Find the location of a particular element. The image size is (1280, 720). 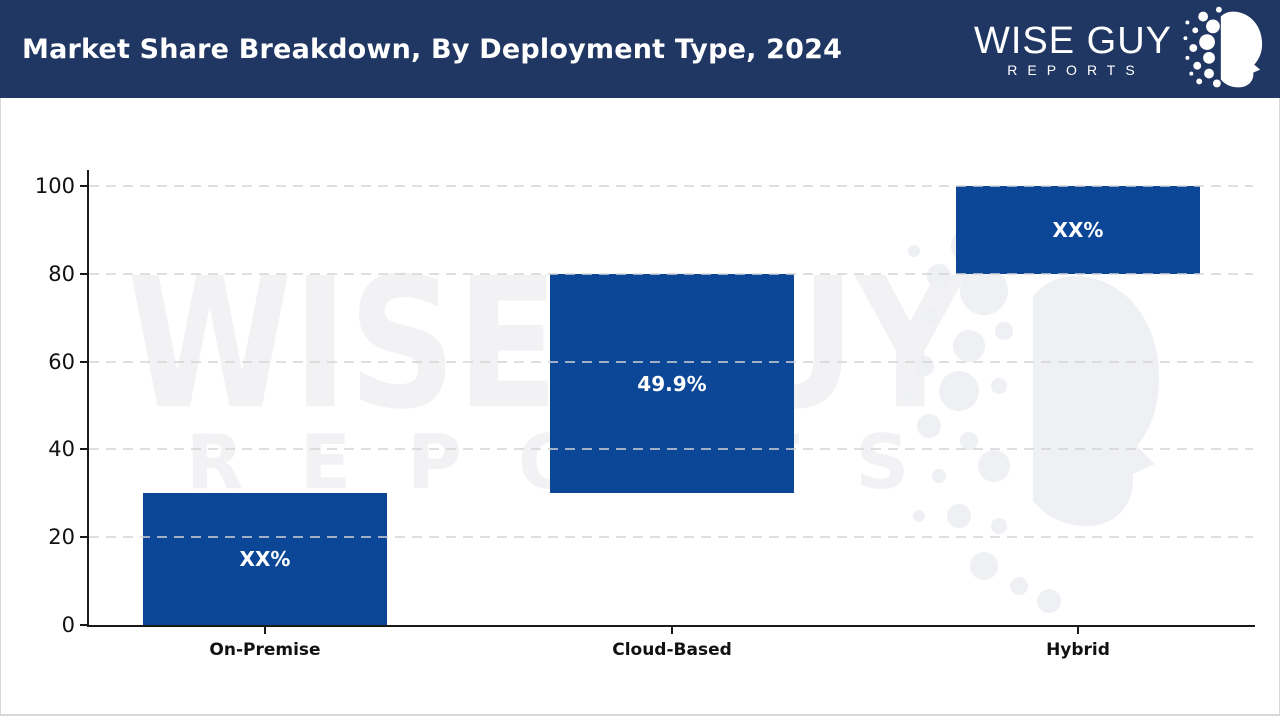

y-tick-label: 20 is located at coordinates (61, 537).